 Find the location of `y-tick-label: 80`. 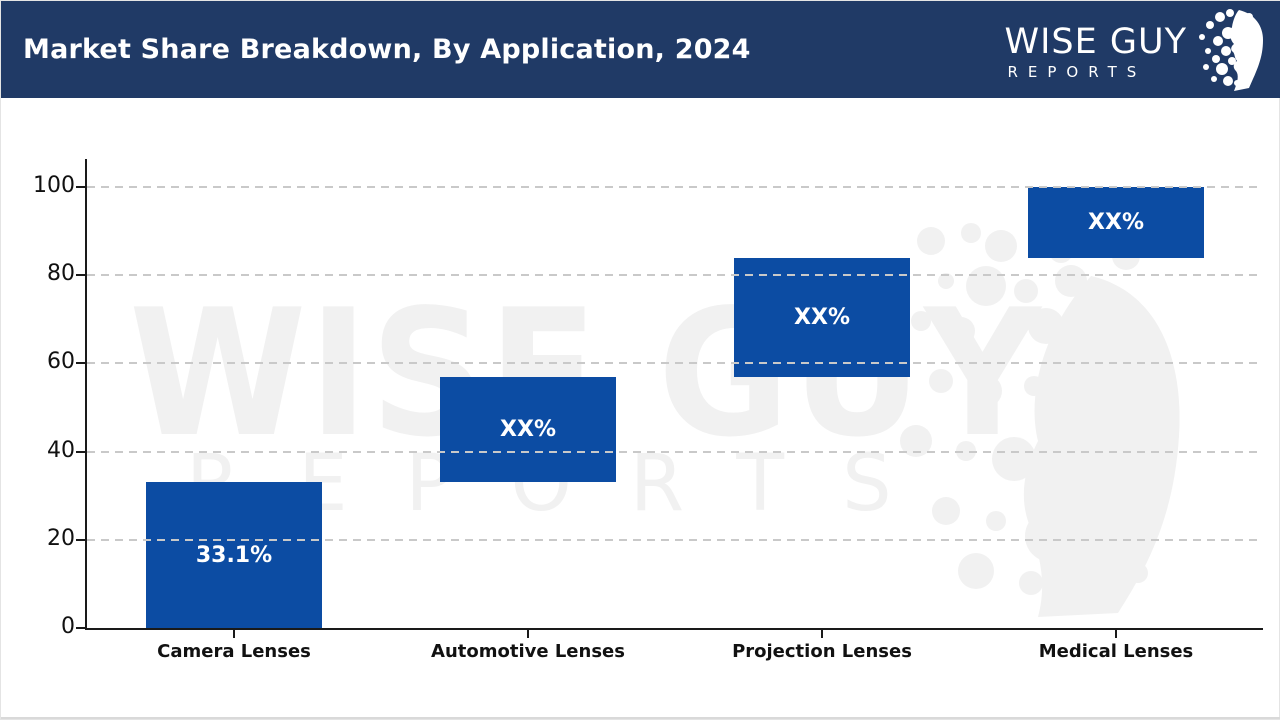

y-tick-label: 80 is located at coordinates (61, 274).